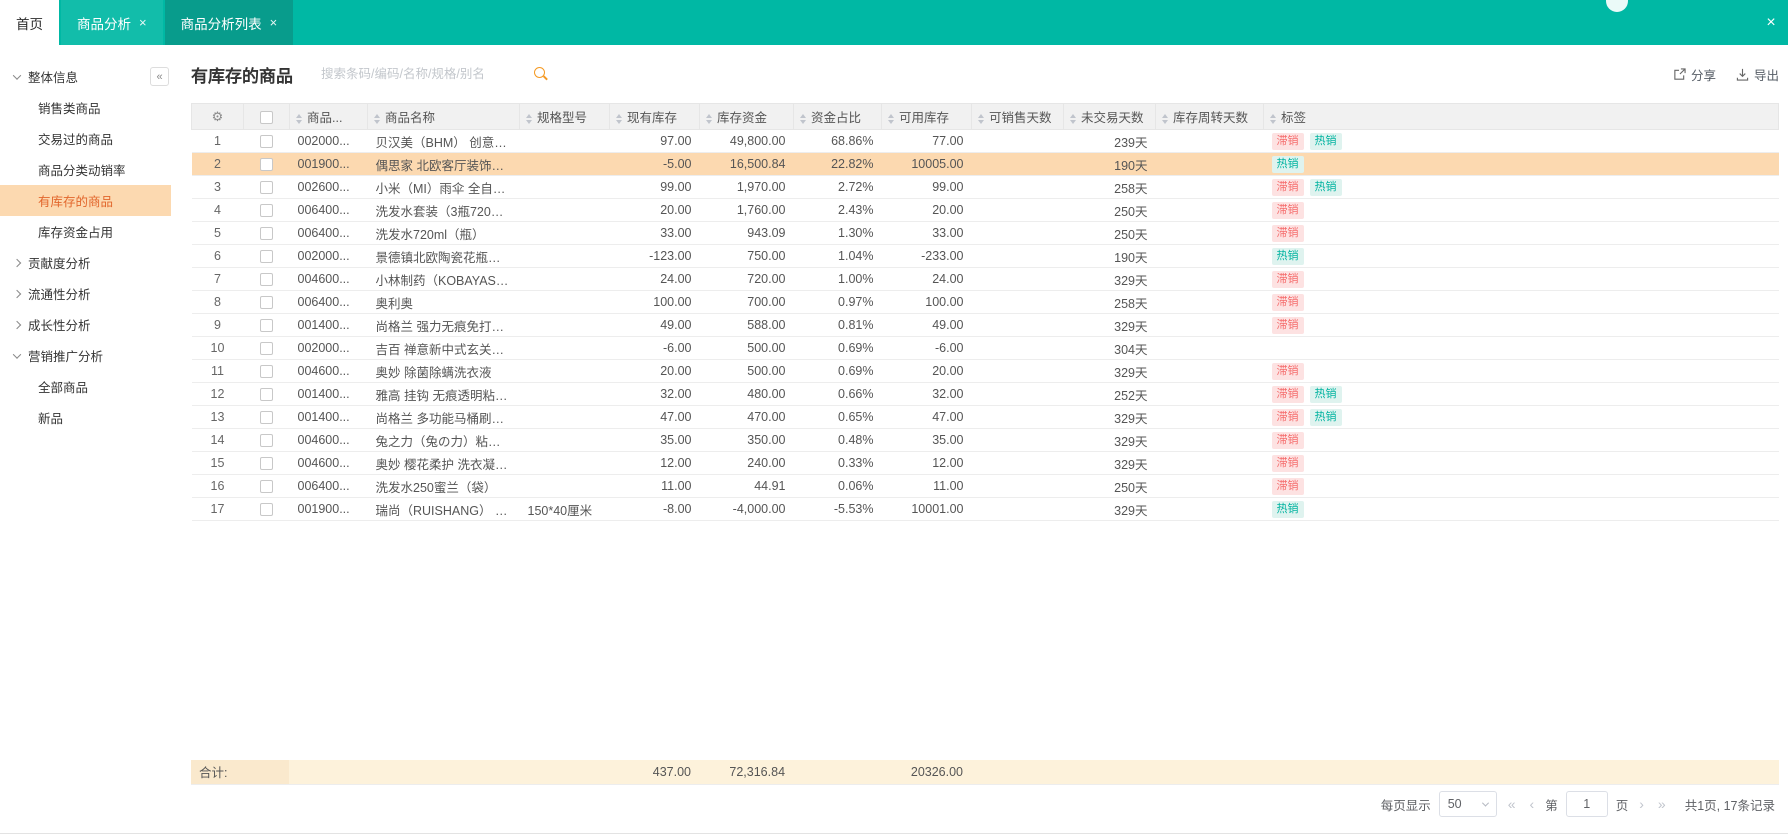  Describe the element at coordinates (926, 116) in the screenshot. I see `column-header-available: 可用库存` at that location.